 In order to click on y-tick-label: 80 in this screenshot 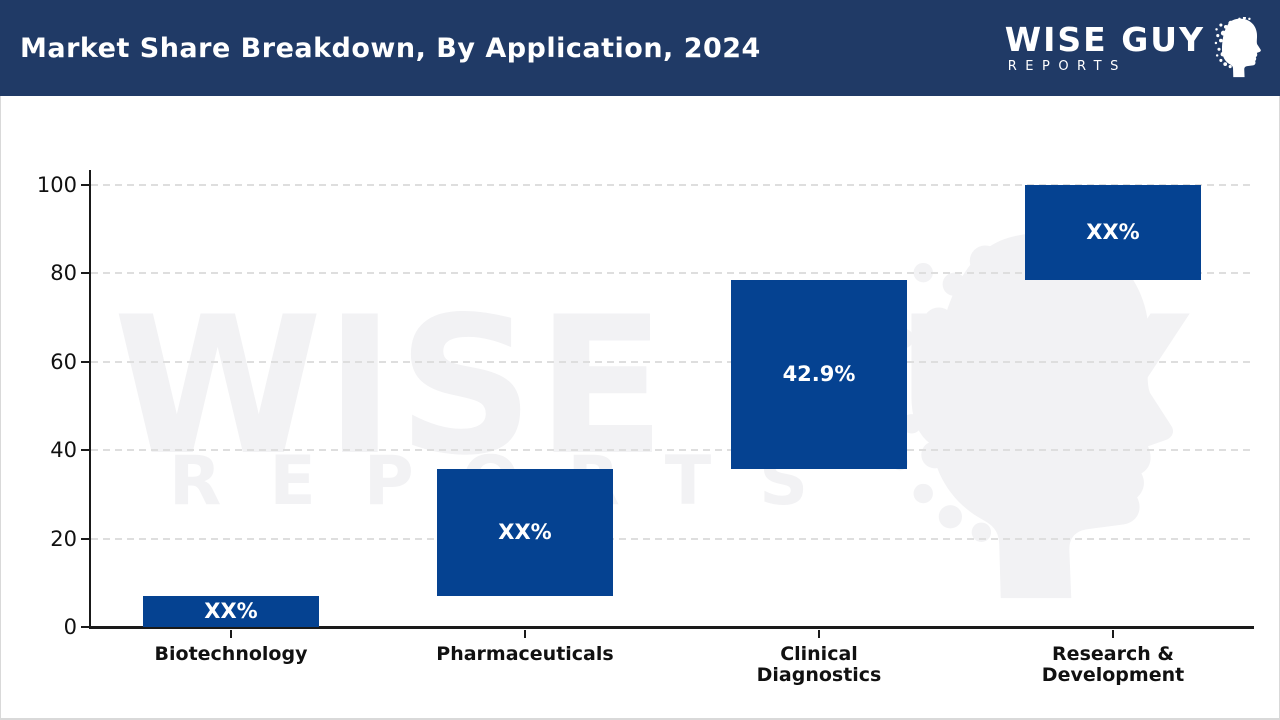, I will do `click(63, 273)`.